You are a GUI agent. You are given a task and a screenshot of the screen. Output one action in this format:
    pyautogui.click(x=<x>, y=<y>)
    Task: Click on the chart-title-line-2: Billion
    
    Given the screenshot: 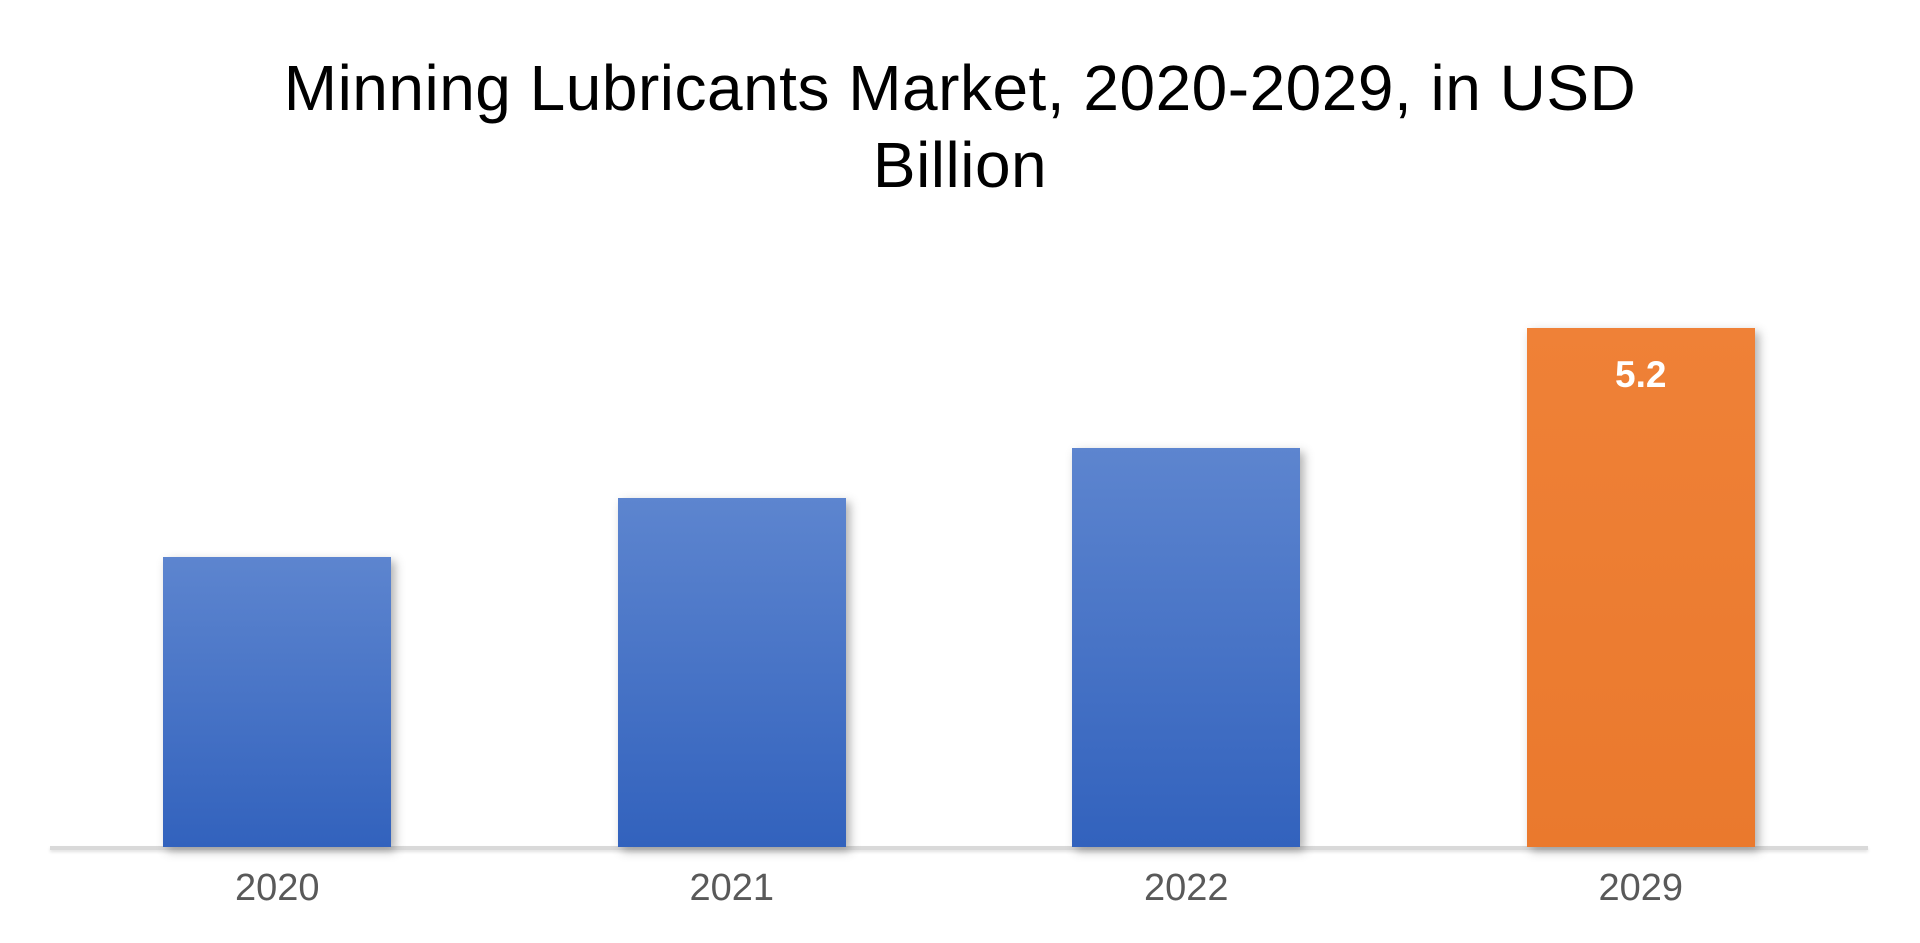 What is the action you would take?
    pyautogui.click(x=960, y=165)
    